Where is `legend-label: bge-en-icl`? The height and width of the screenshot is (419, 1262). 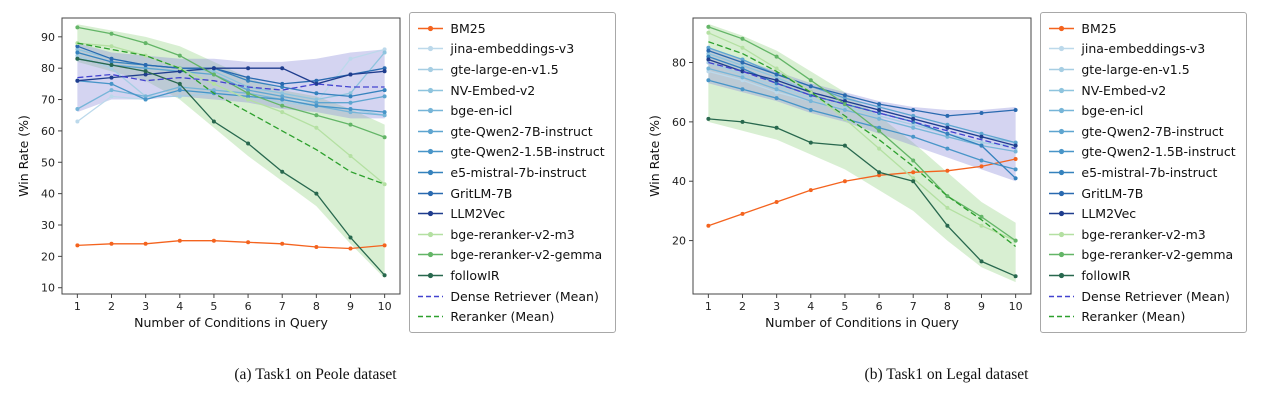
legend-label: bge-en-icl is located at coordinates (481, 111).